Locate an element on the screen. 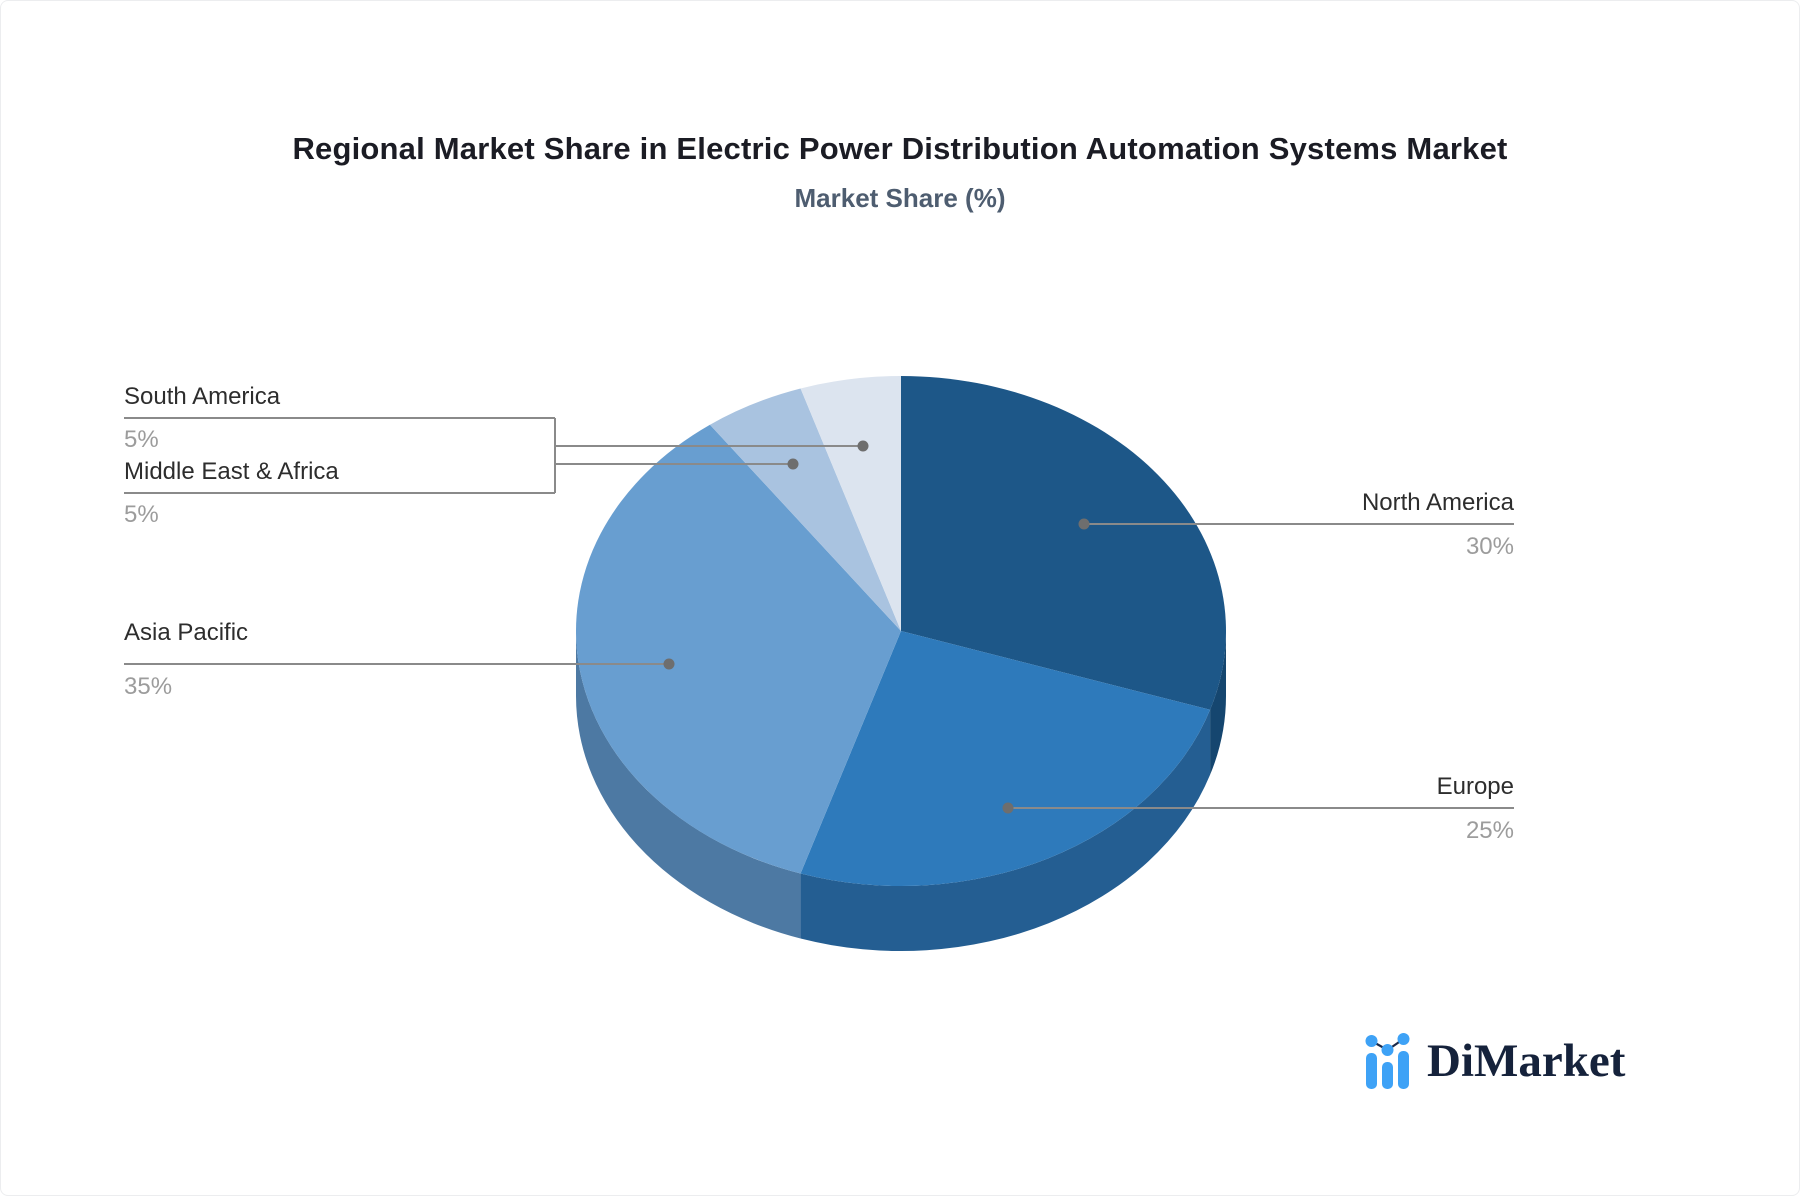 The image size is (1800, 1196). brand-name: DiMarket is located at coordinates (1526, 1061).